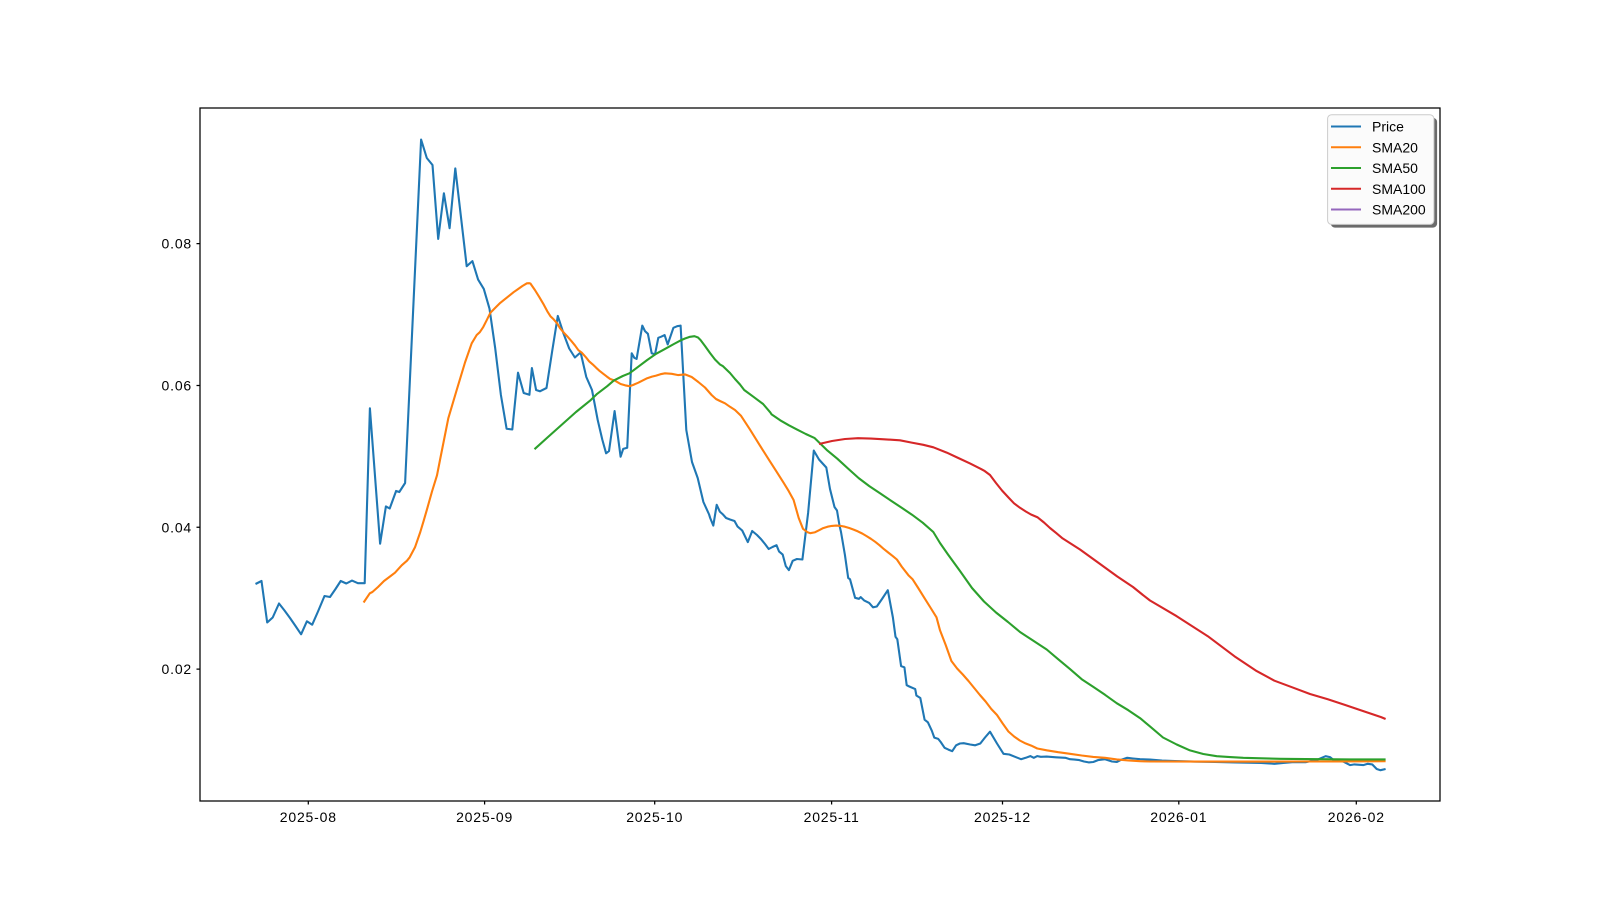 This screenshot has width=1600, height=905. What do you see at coordinates (1395, 168) in the screenshot?
I see `svg-text: SMA50` at bounding box center [1395, 168].